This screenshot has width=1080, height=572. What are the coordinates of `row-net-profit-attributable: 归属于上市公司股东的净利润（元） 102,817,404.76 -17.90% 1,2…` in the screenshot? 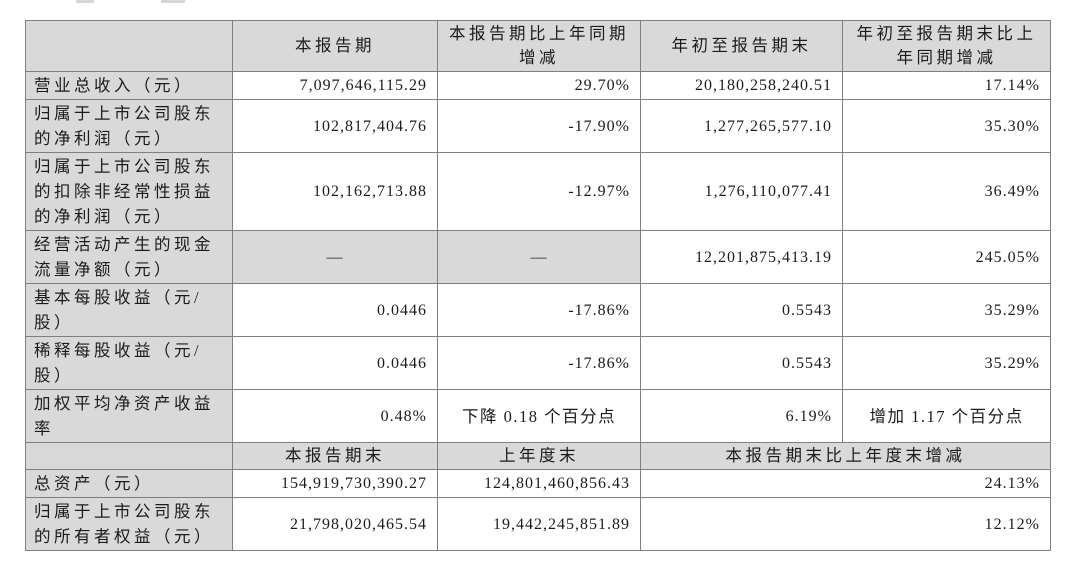 It's located at (538, 126).